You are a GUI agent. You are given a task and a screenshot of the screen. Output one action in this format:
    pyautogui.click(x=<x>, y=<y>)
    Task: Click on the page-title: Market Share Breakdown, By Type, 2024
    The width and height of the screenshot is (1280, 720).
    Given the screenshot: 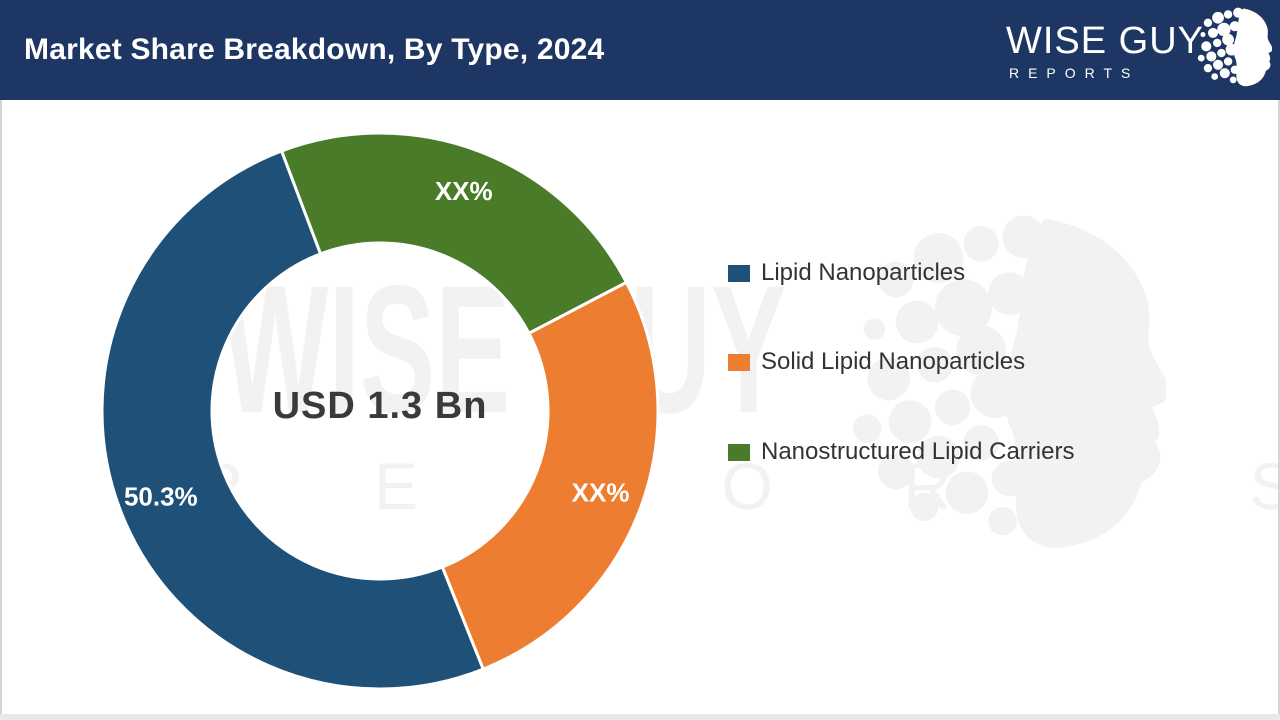 What is the action you would take?
    pyautogui.click(x=314, y=49)
    